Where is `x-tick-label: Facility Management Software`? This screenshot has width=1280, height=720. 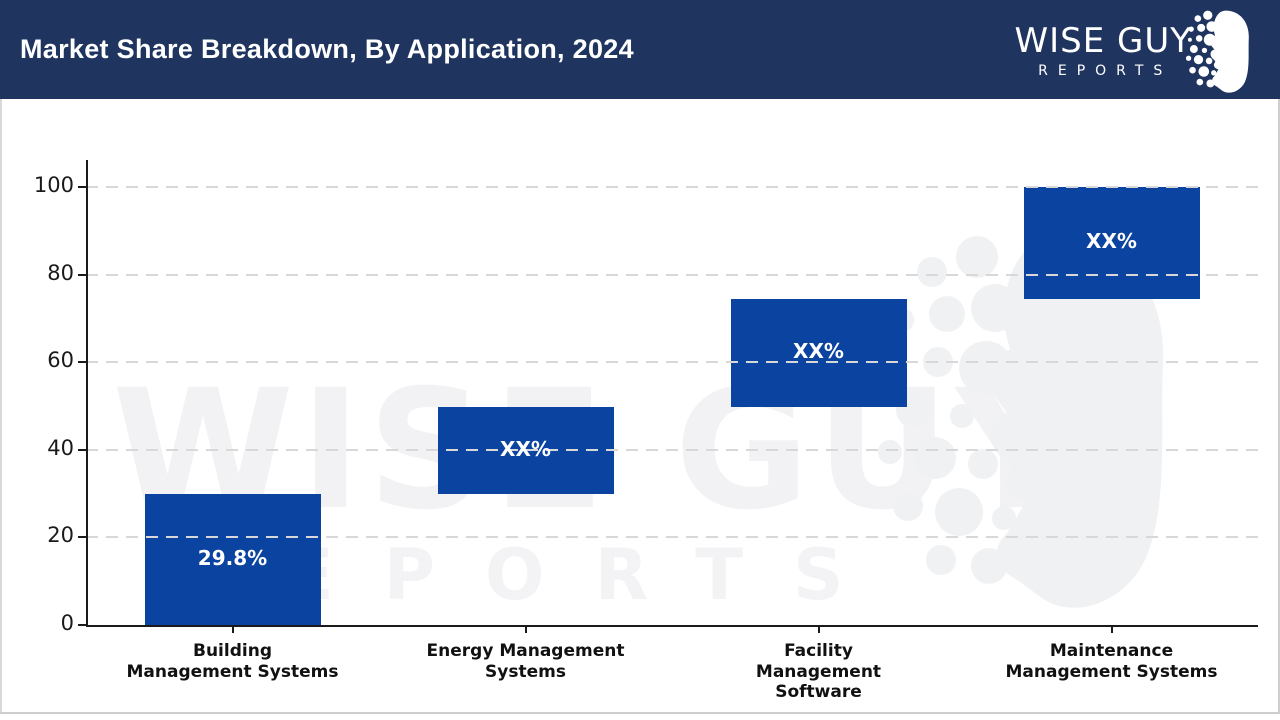 x-tick-label: Facility Management Software is located at coordinates (818, 672).